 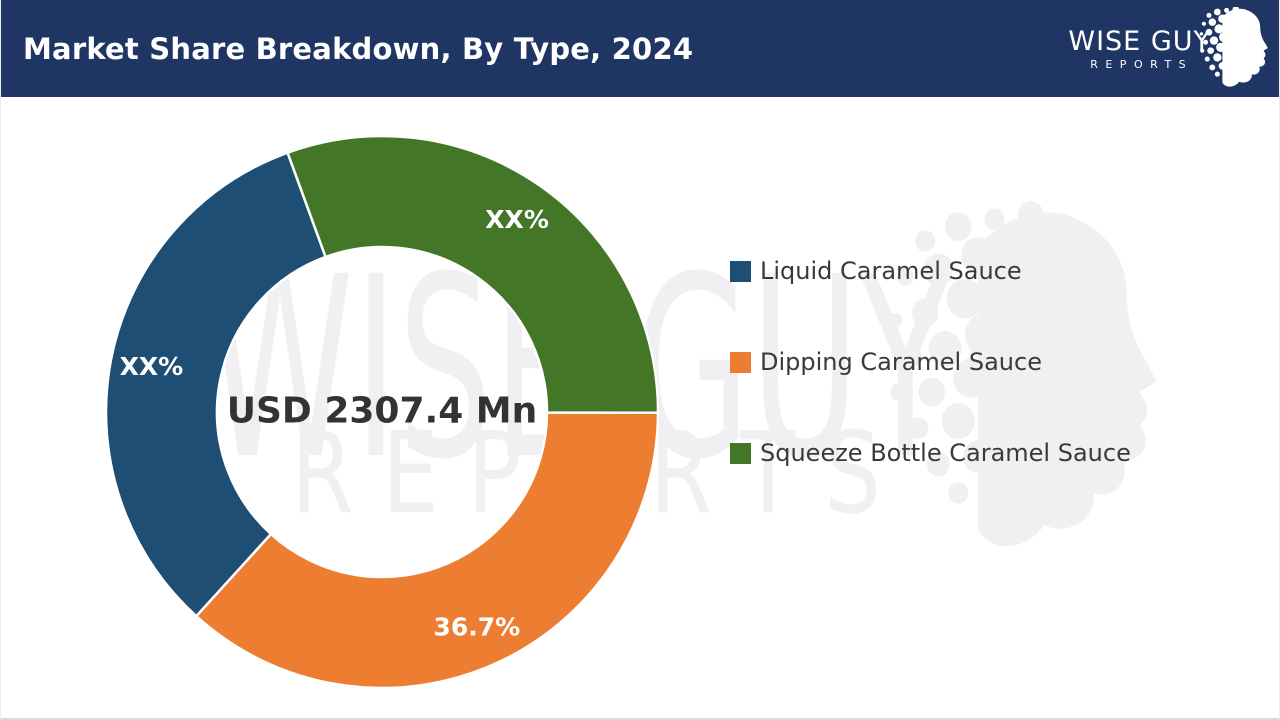 I want to click on legend-item-liquid: Liquid Caramel Sauce, so click(x=930, y=271).